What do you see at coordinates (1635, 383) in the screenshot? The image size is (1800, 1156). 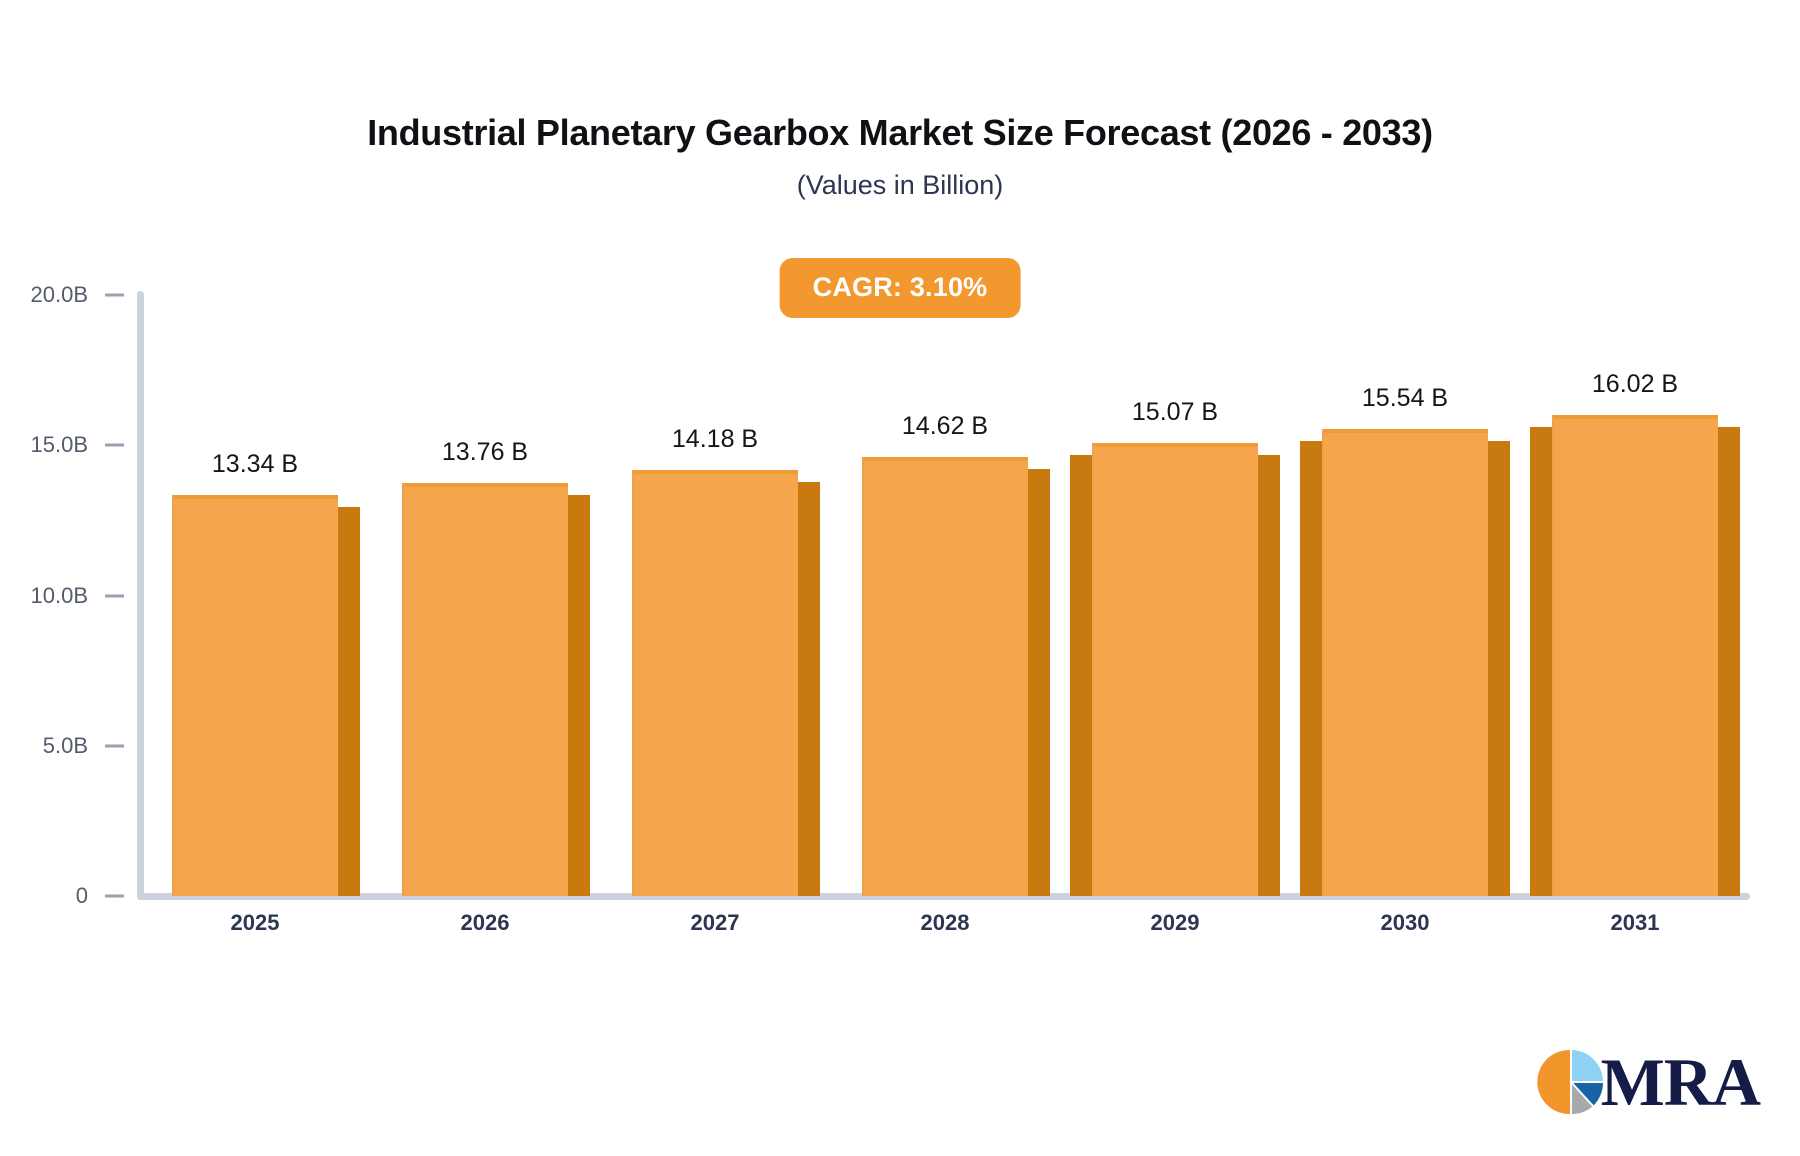 I see `bar-value-label: 16.02 B` at bounding box center [1635, 383].